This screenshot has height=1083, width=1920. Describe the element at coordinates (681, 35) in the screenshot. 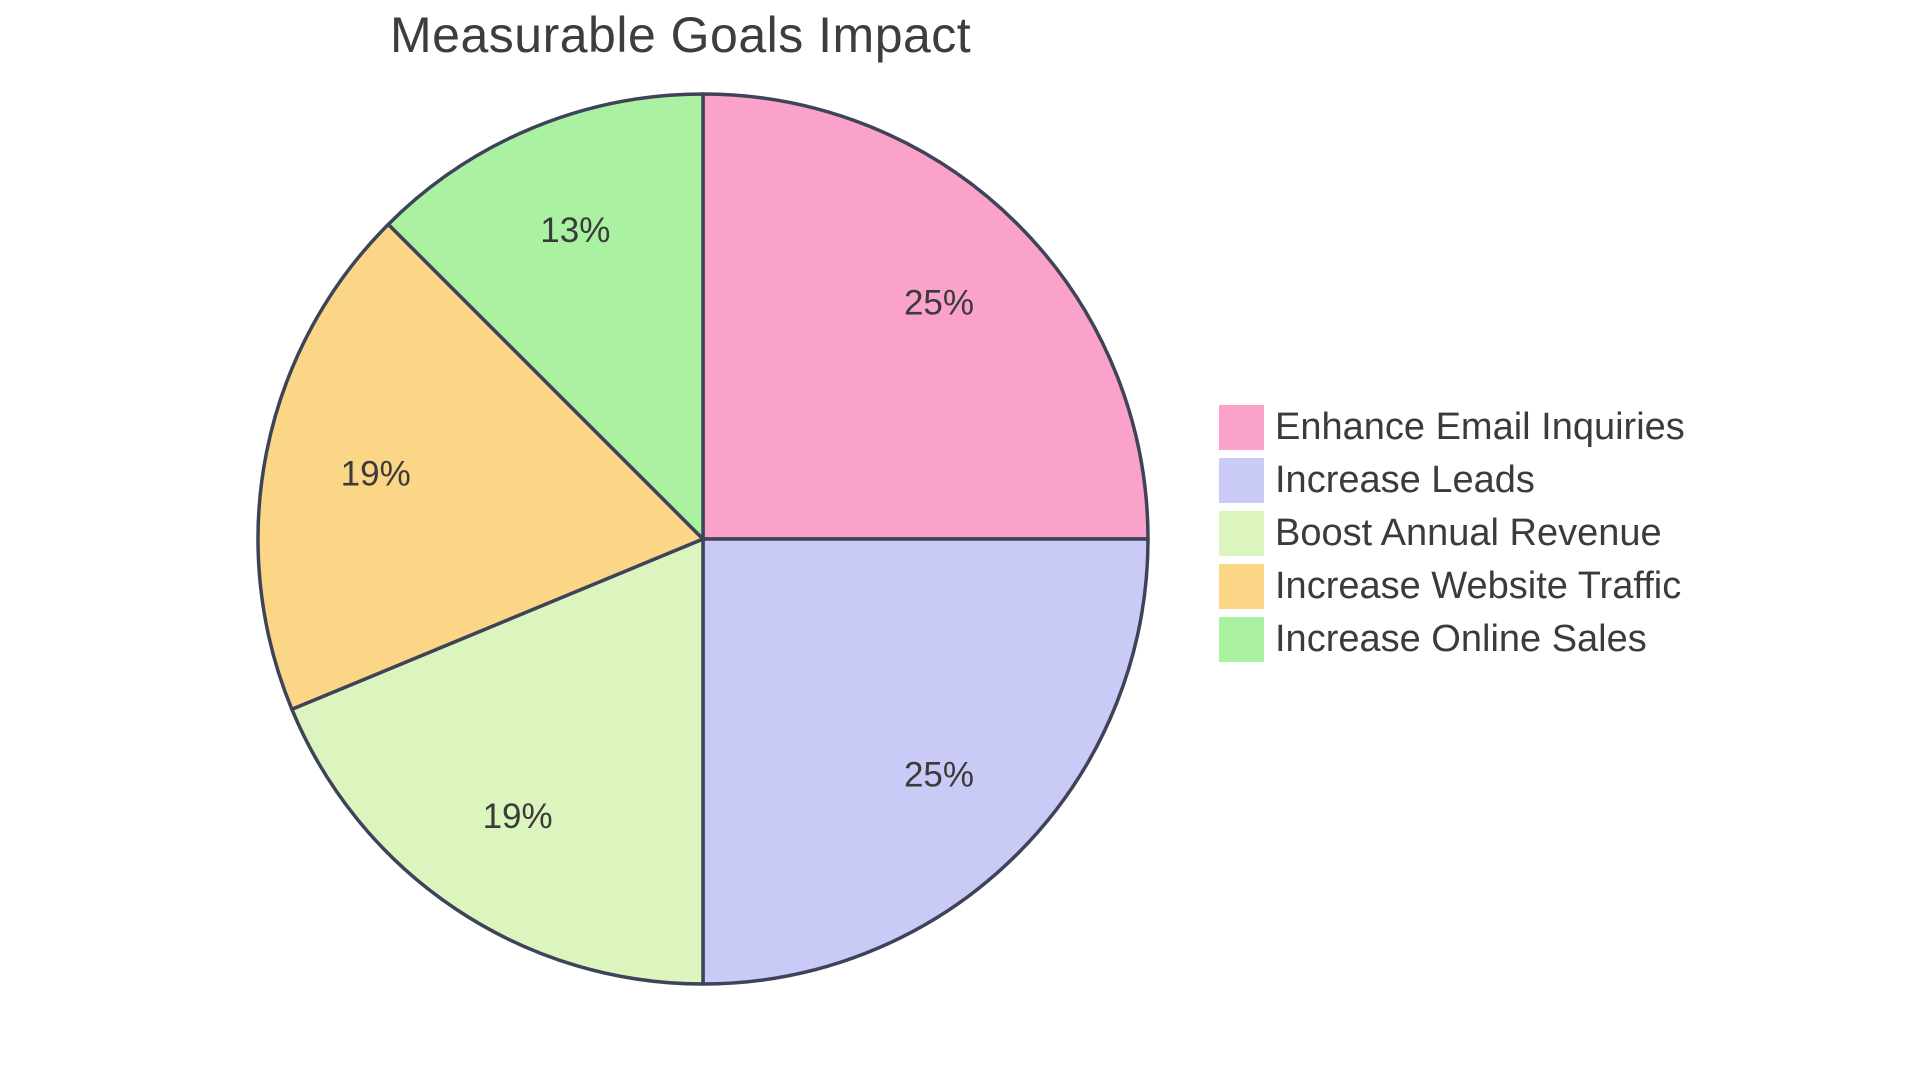

I see `chart-title: Measurable Goals Impact` at that location.